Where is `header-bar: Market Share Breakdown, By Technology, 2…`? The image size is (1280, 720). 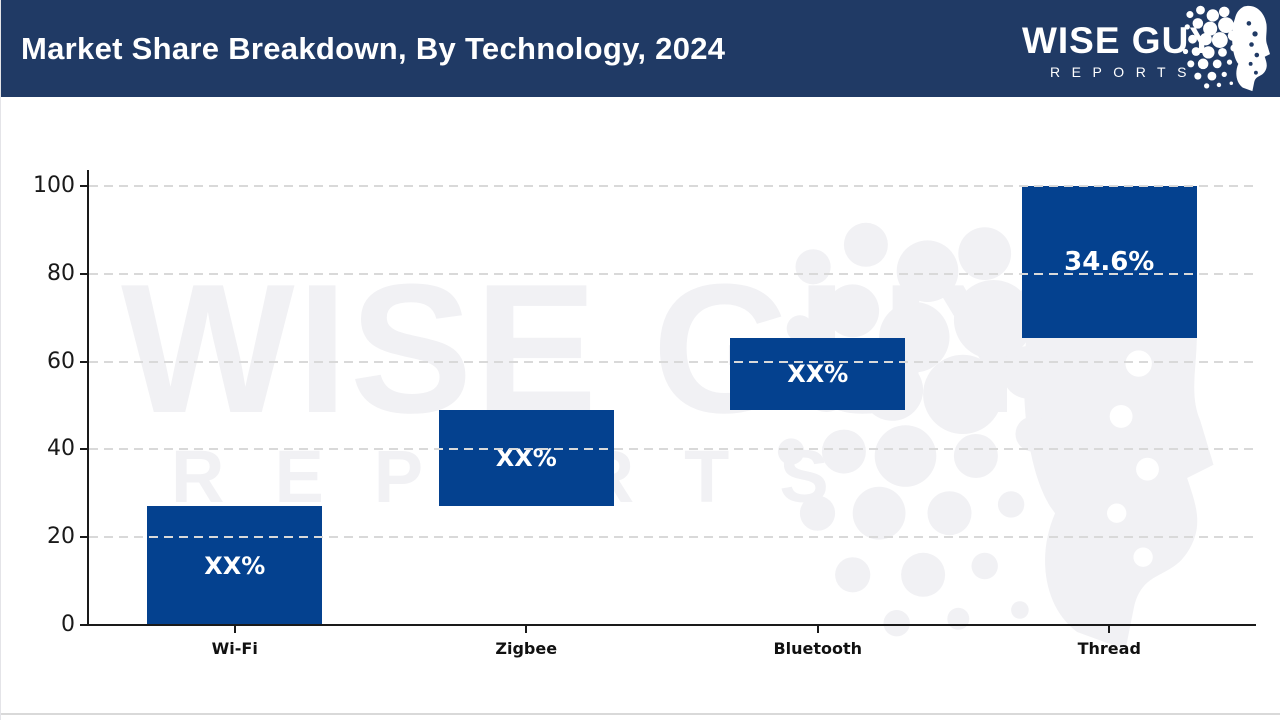
header-bar: Market Share Breakdown, By Technology, 2… is located at coordinates (640, 48).